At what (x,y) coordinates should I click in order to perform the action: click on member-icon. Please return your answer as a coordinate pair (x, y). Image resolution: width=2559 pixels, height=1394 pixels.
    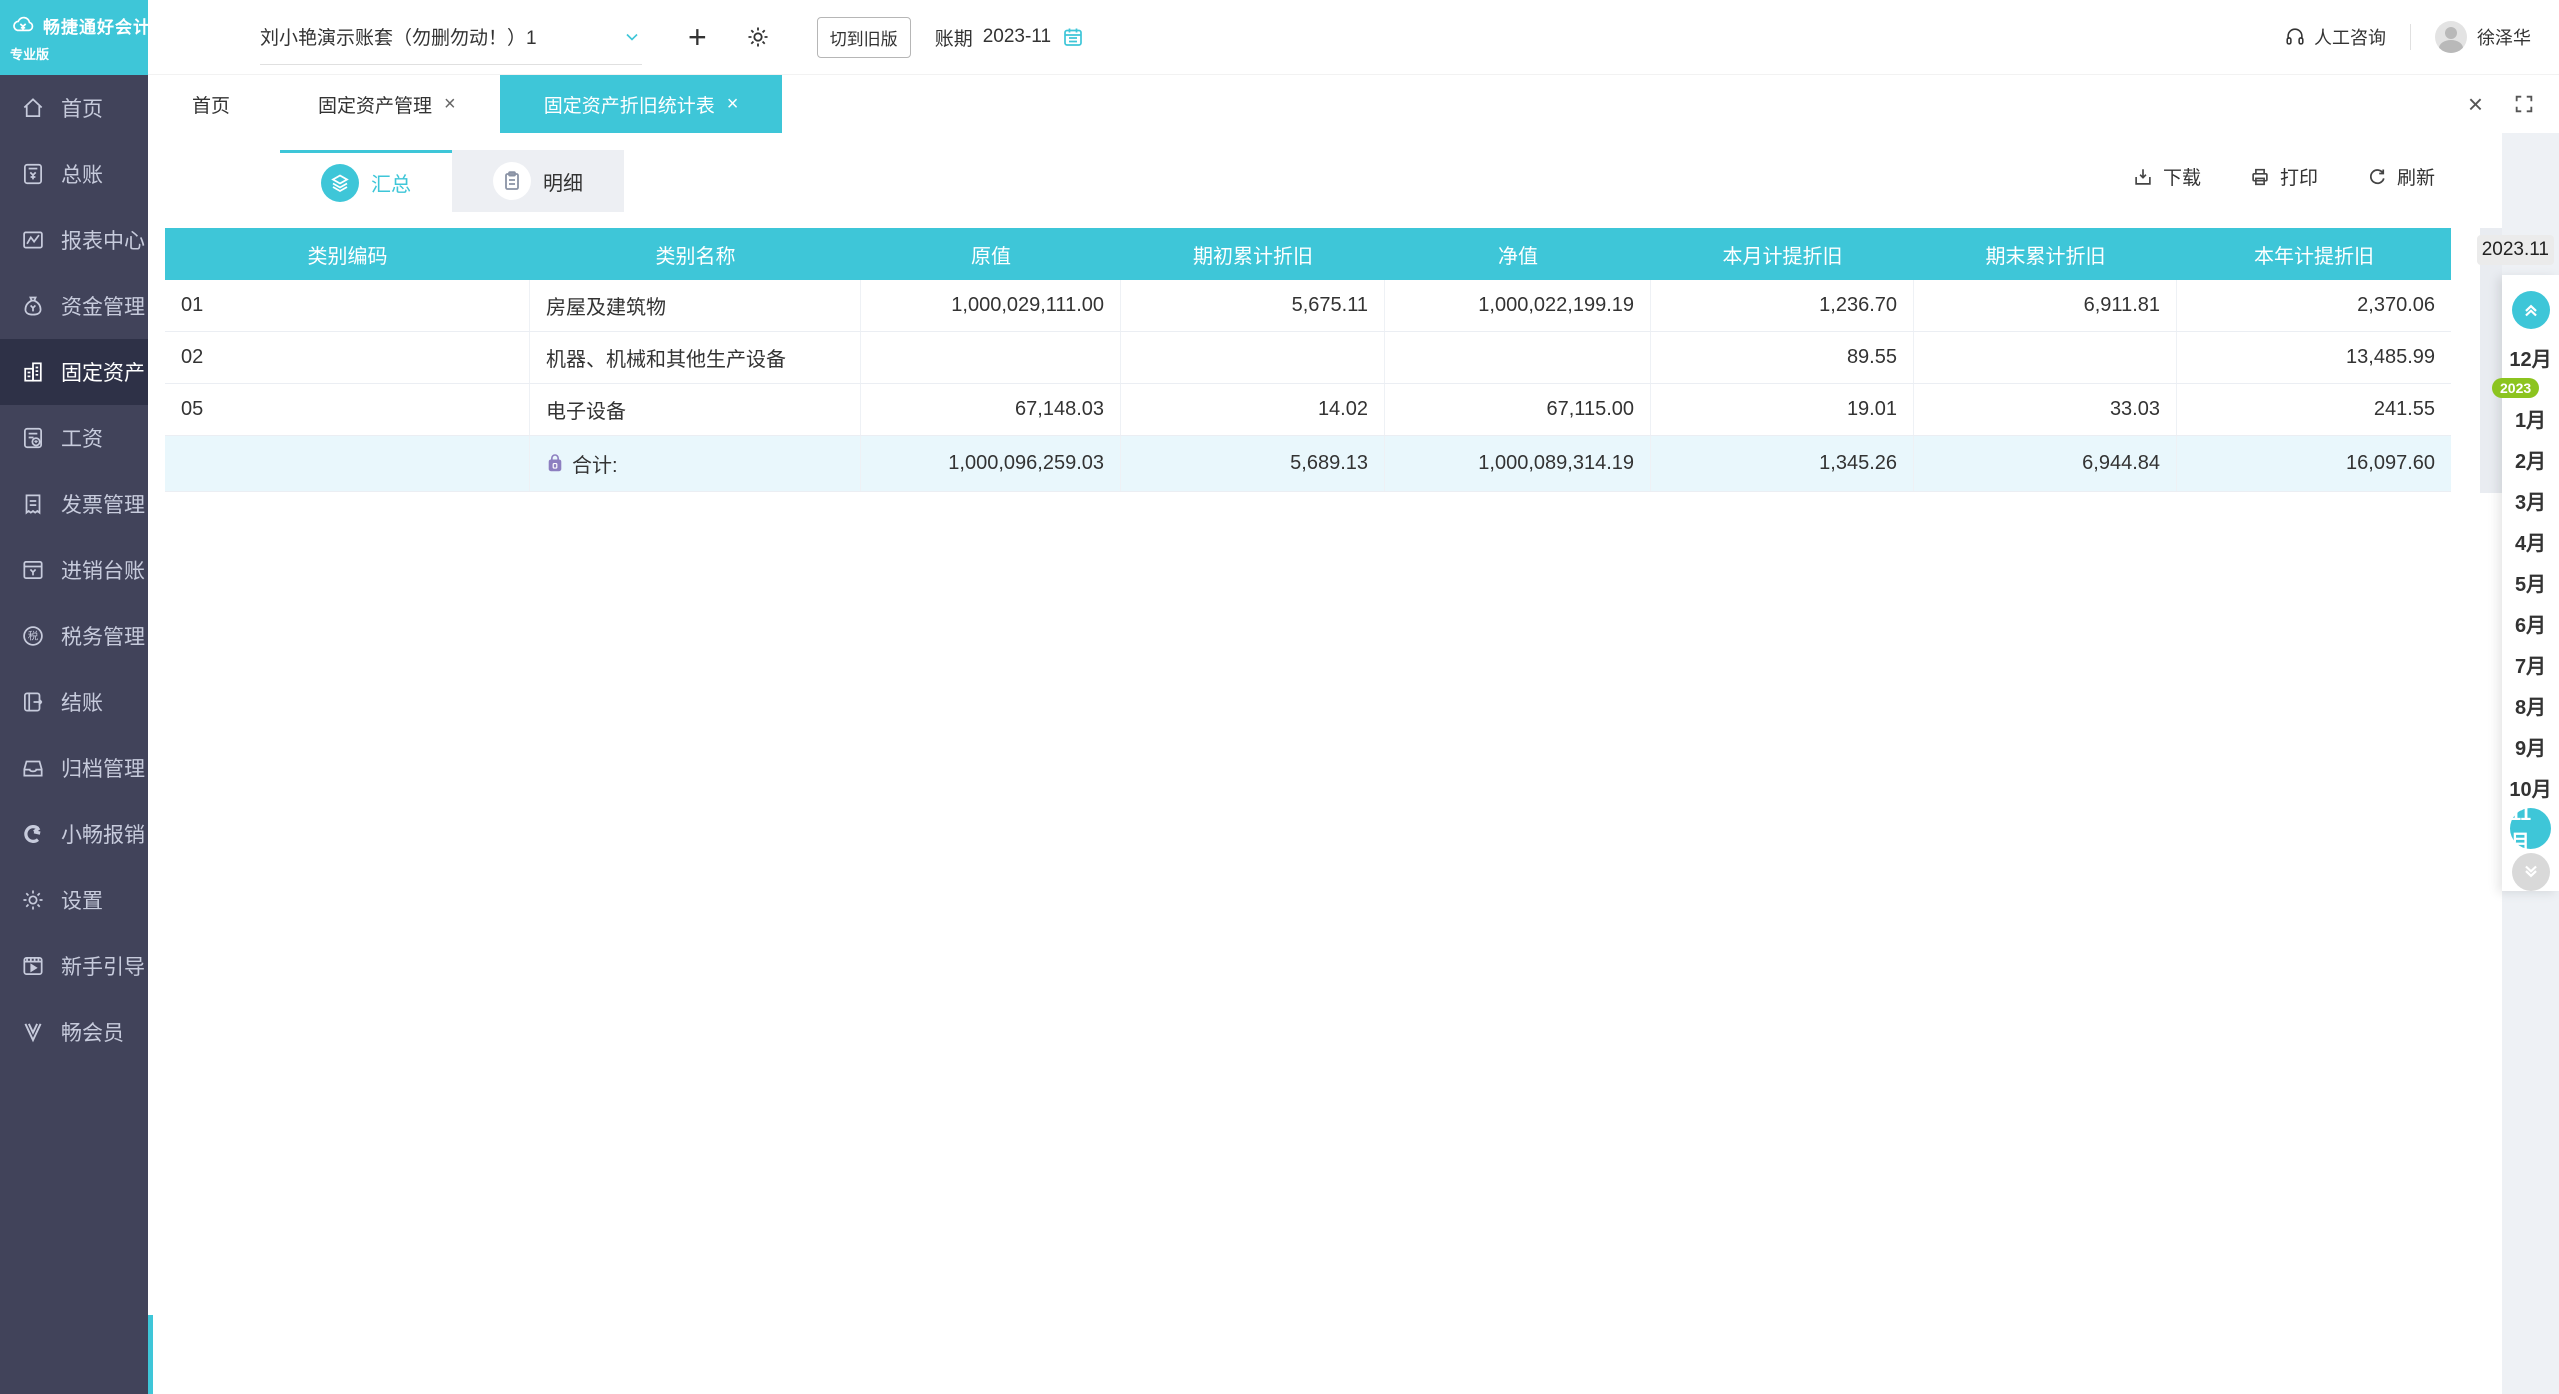
    Looking at the image, I should click on (33, 1032).